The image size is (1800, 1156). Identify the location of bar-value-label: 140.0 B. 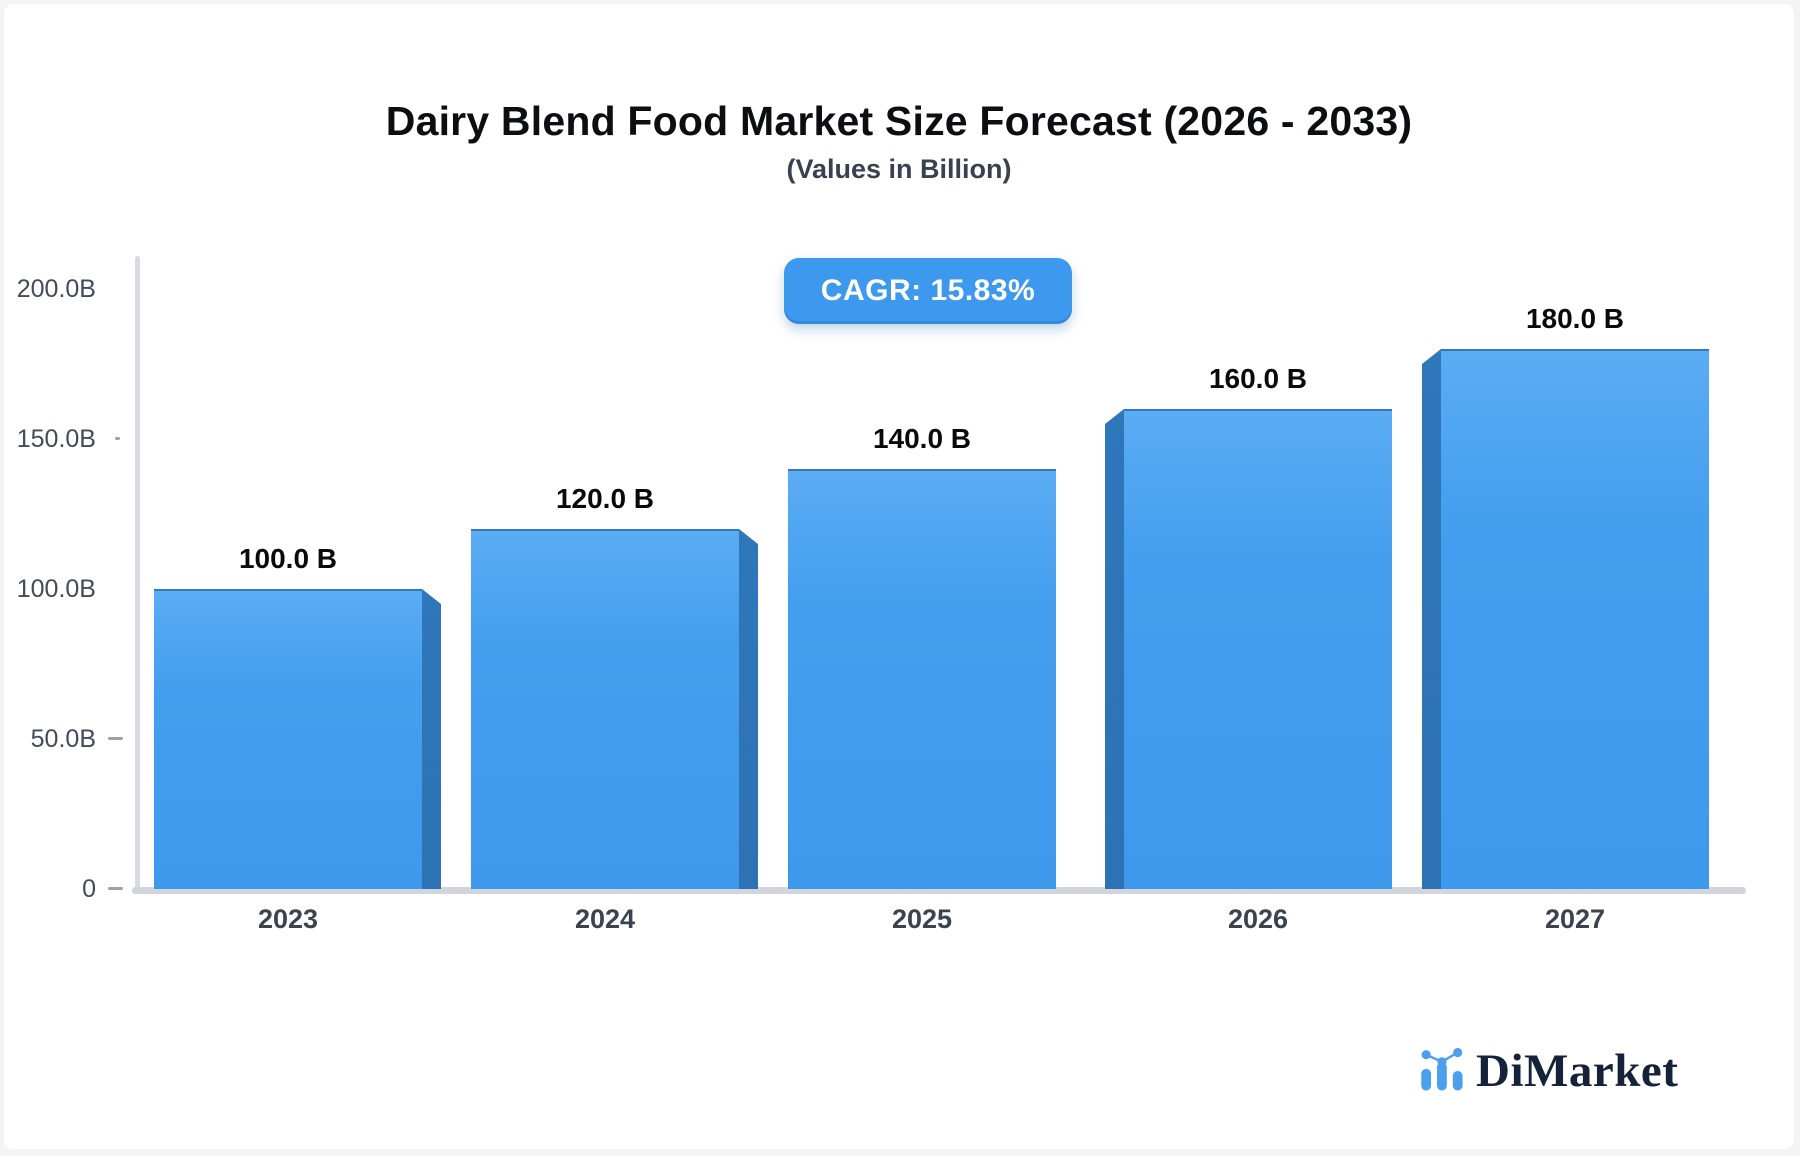
(922, 438).